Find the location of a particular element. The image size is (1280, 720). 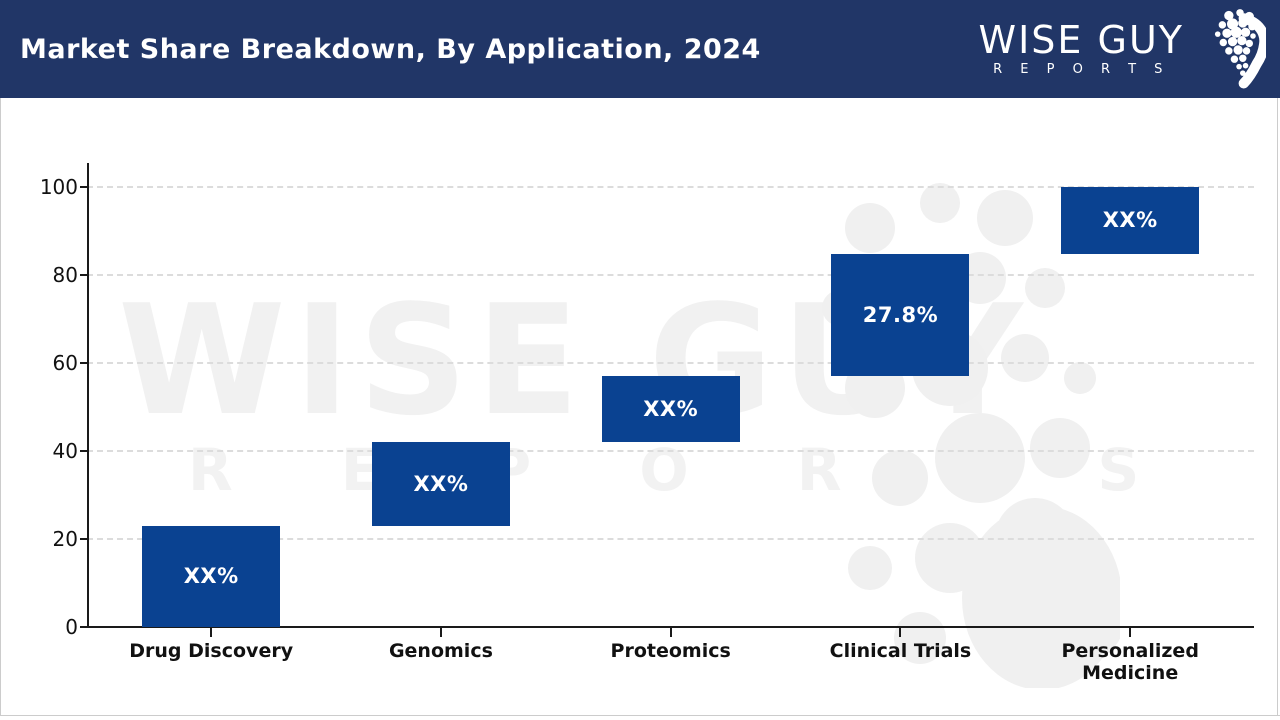

y-tick-label: 40 is located at coordinates (65, 451).